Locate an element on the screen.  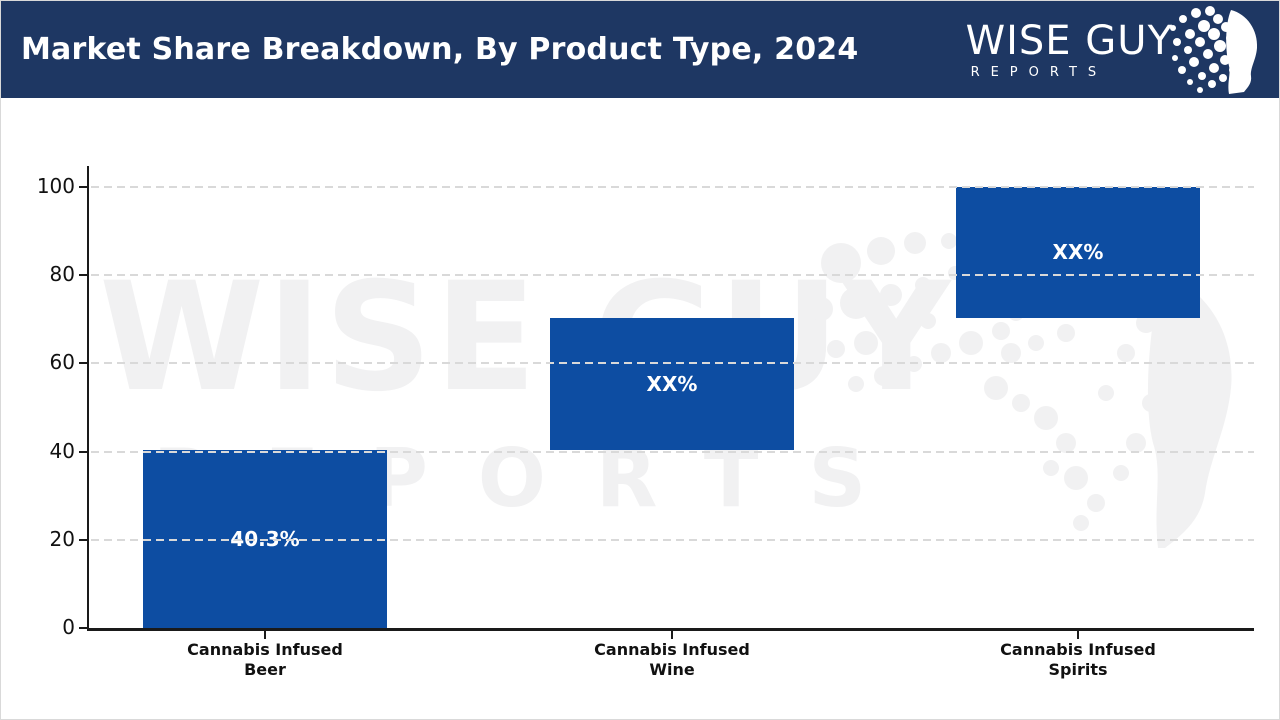
category-label: Cannabis Infused Spirits is located at coordinates (1078, 660).